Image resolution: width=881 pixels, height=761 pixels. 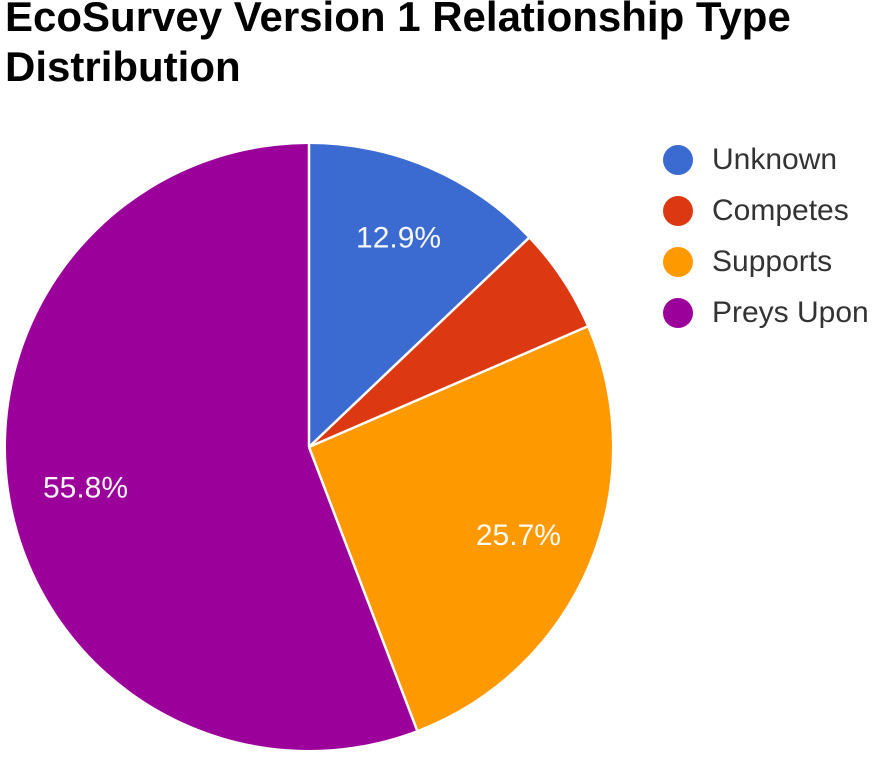 I want to click on legend-label: Unknown, so click(x=775, y=159).